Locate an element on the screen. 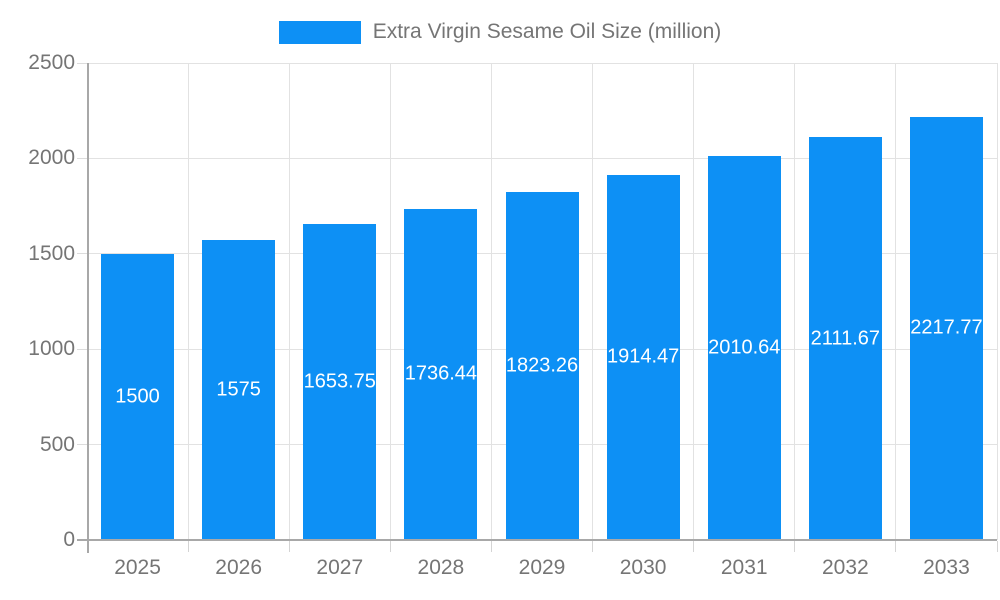  bar-2030: 1914.47 is located at coordinates (643, 357).